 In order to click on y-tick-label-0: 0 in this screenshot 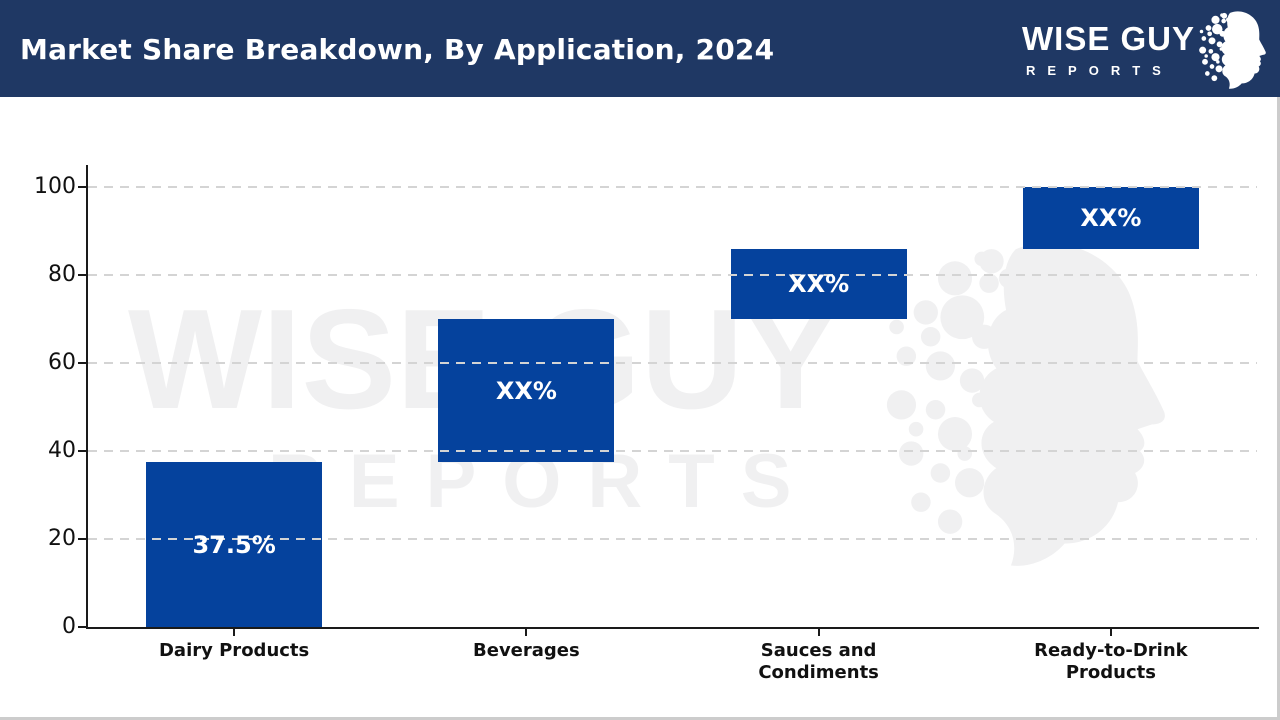, I will do `click(69, 626)`.